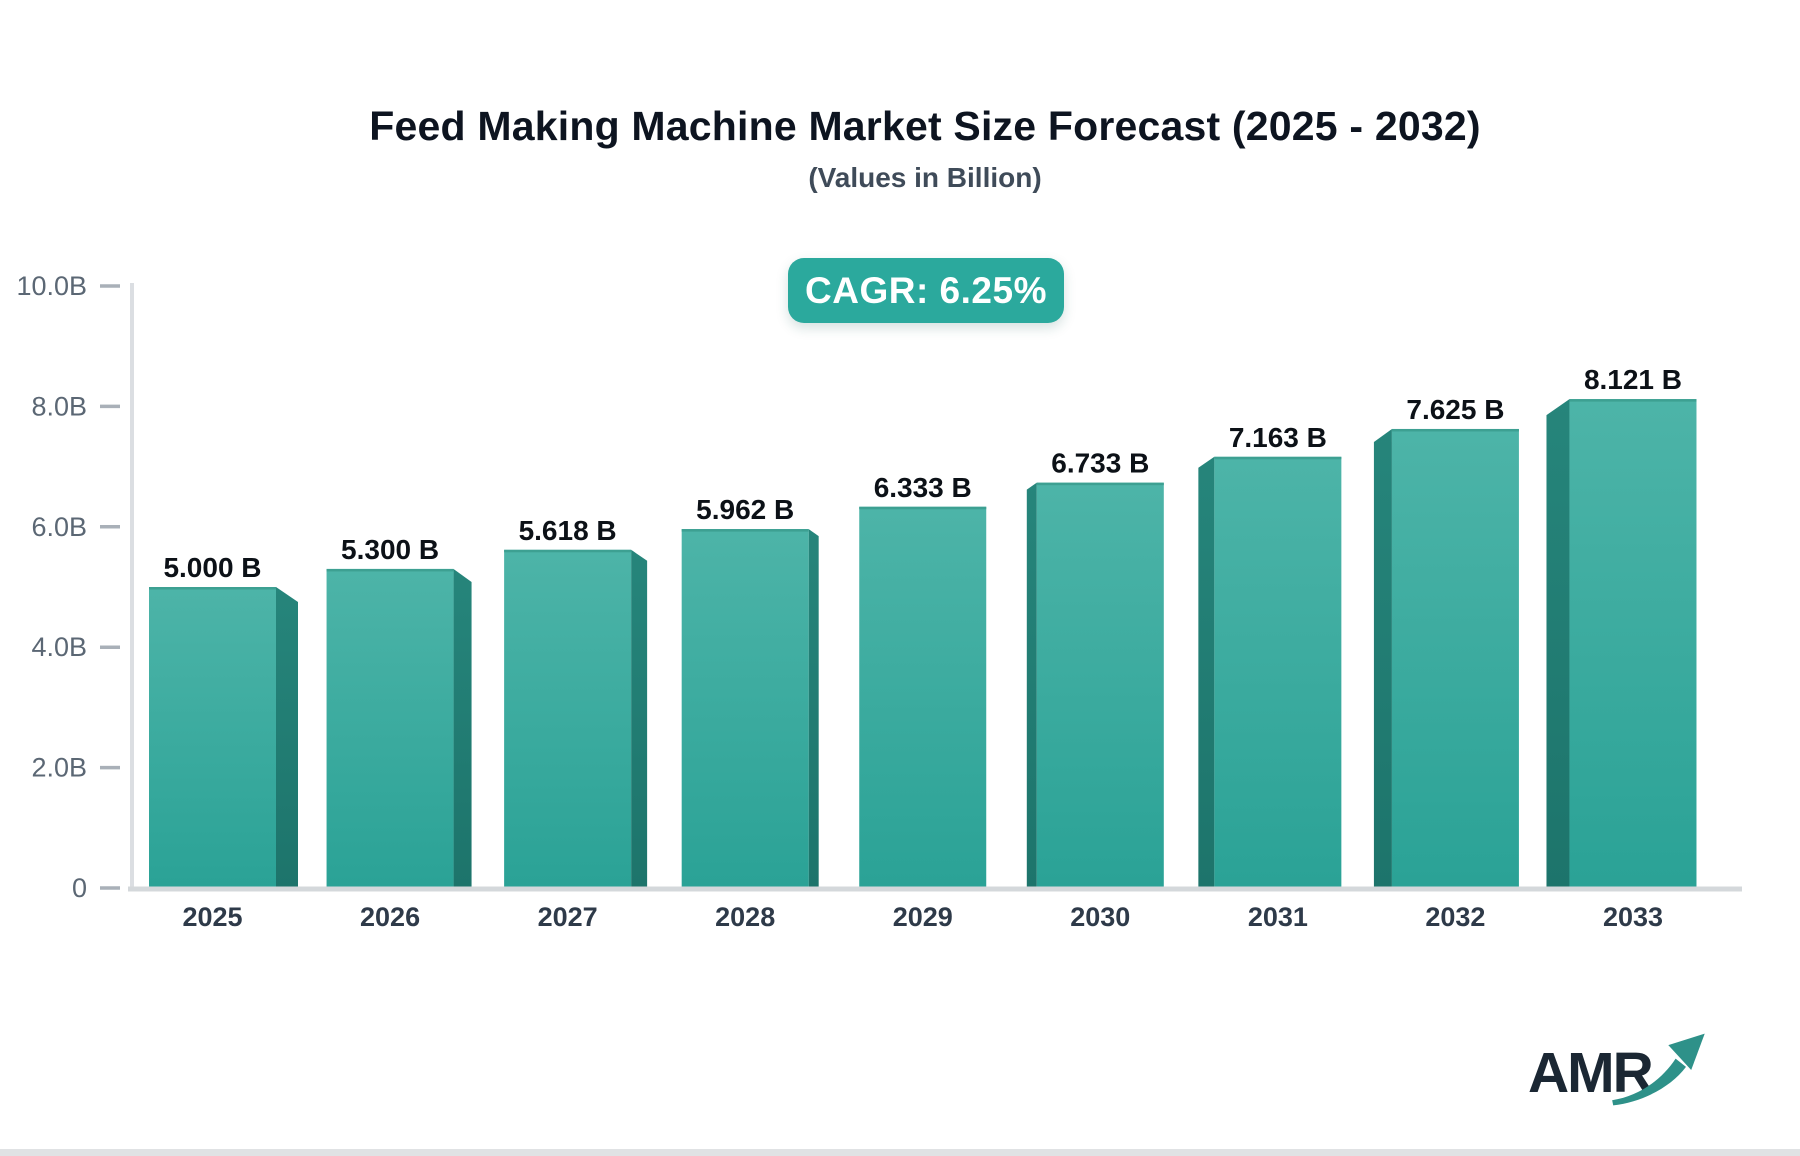 The image size is (1800, 1156). What do you see at coordinates (390, 917) in the screenshot?
I see `x-tick-label-2026: 2026` at bounding box center [390, 917].